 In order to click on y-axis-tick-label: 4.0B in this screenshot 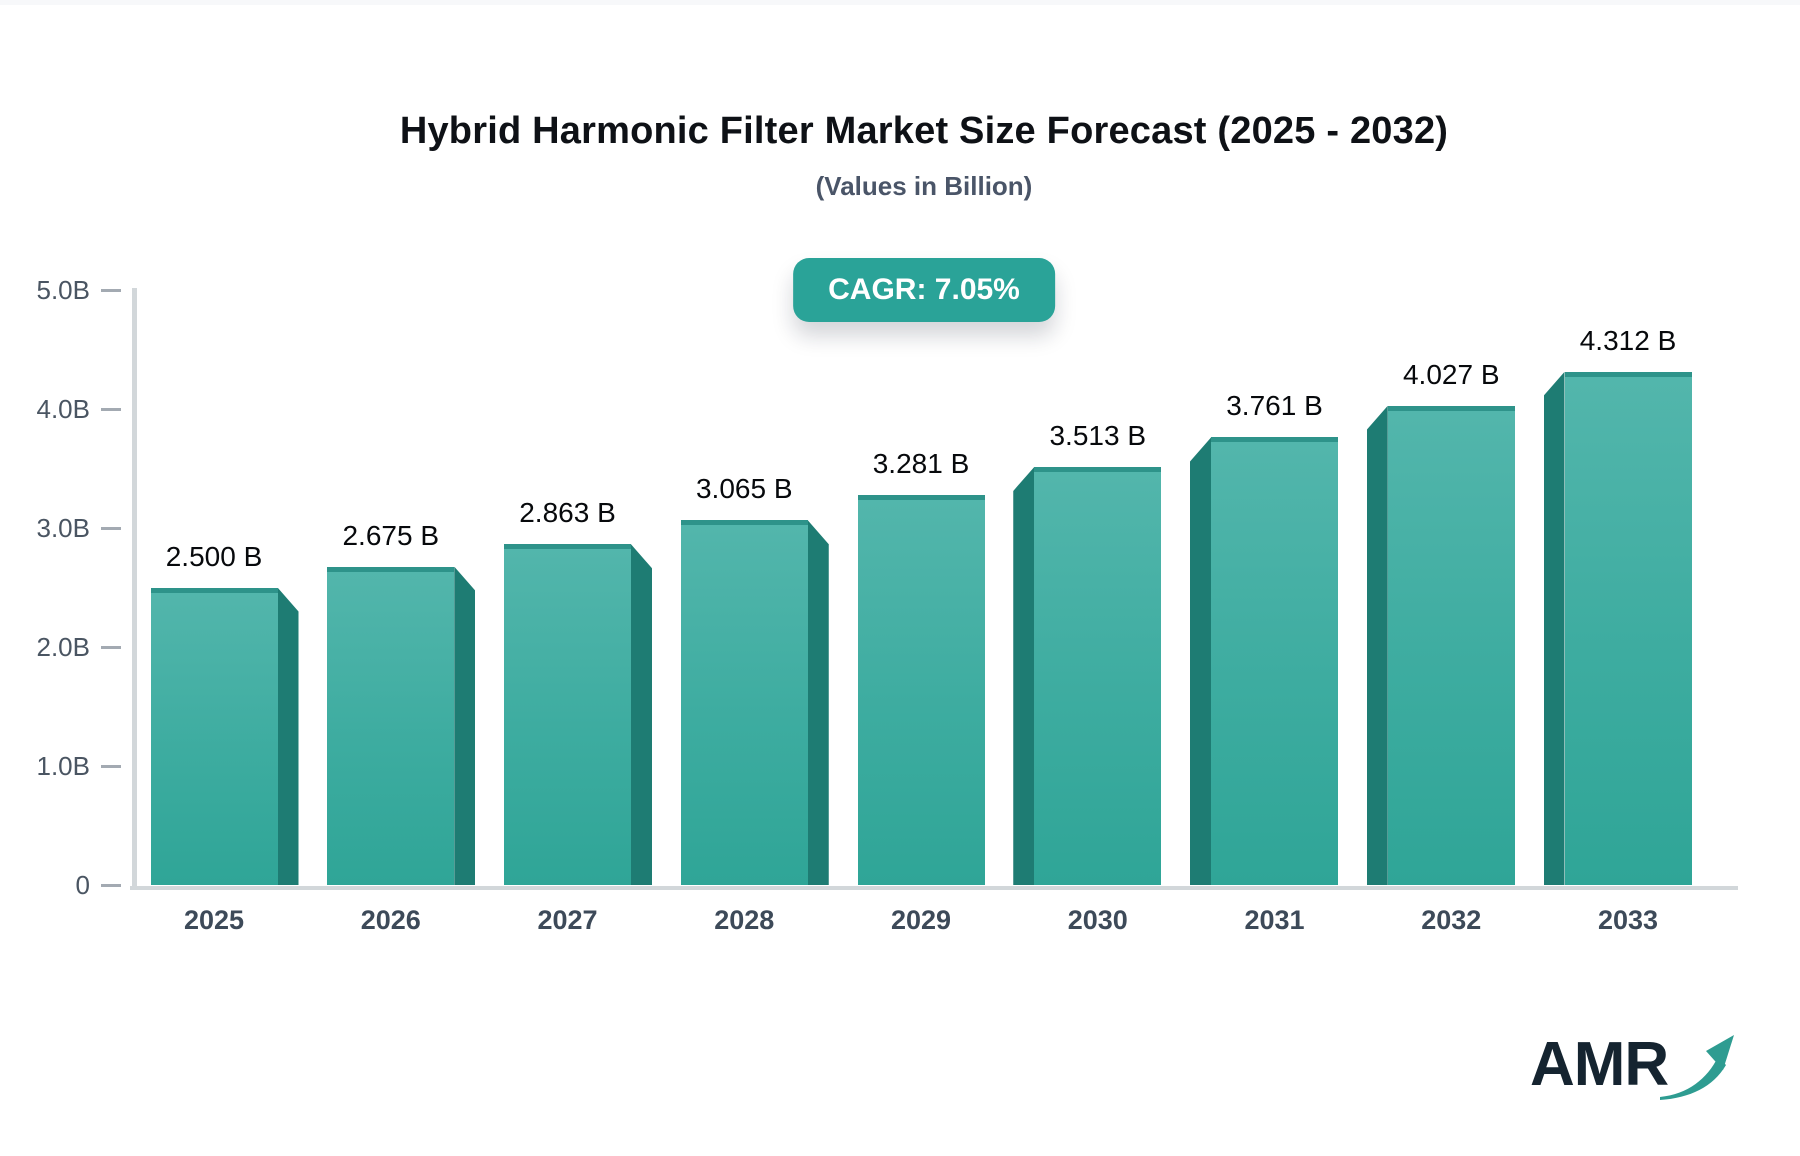, I will do `click(63, 409)`.